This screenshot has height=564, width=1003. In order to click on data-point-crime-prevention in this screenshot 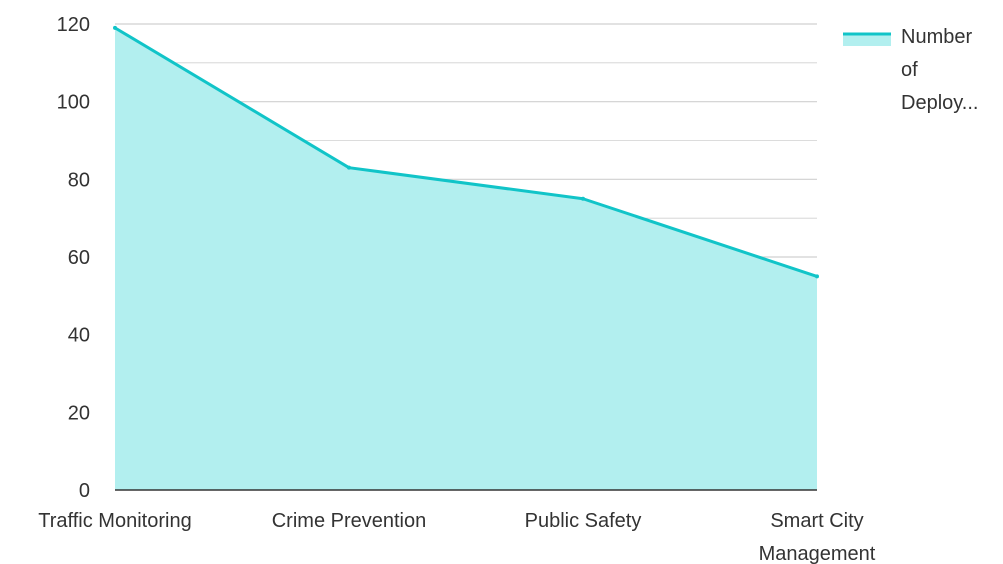, I will do `click(349, 167)`.